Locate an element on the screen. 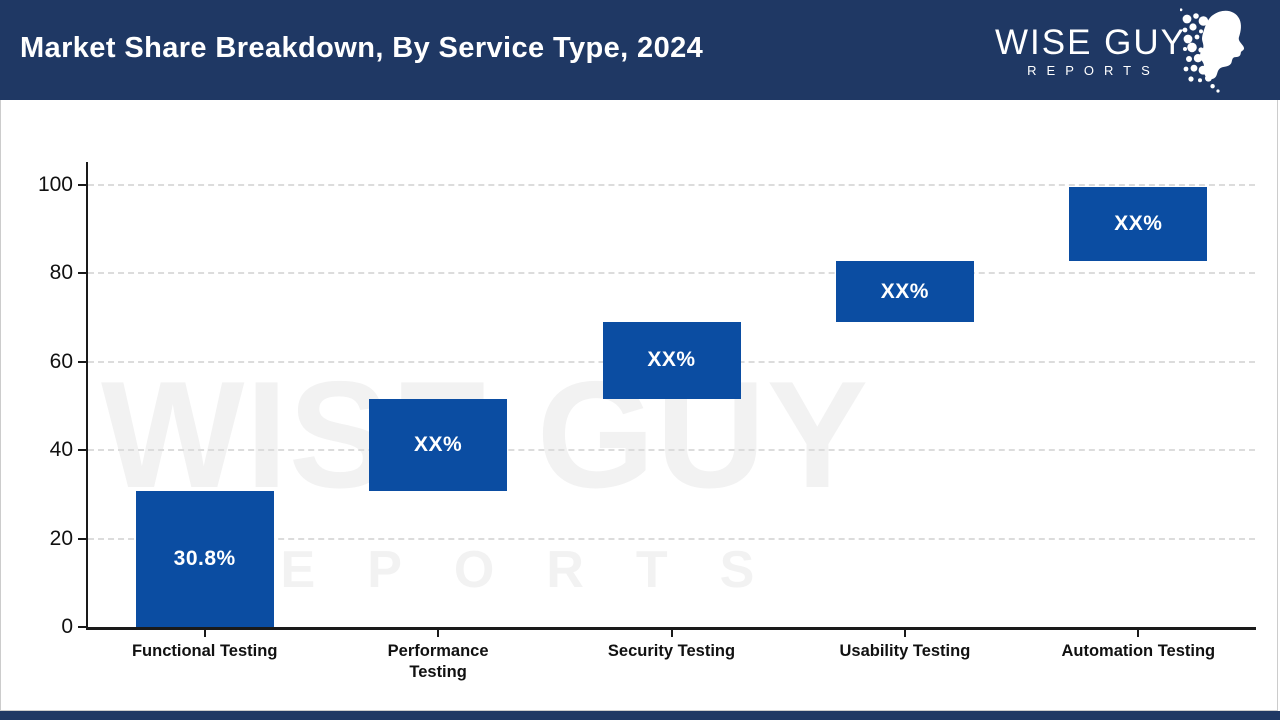  footer-bar is located at coordinates (640, 715).